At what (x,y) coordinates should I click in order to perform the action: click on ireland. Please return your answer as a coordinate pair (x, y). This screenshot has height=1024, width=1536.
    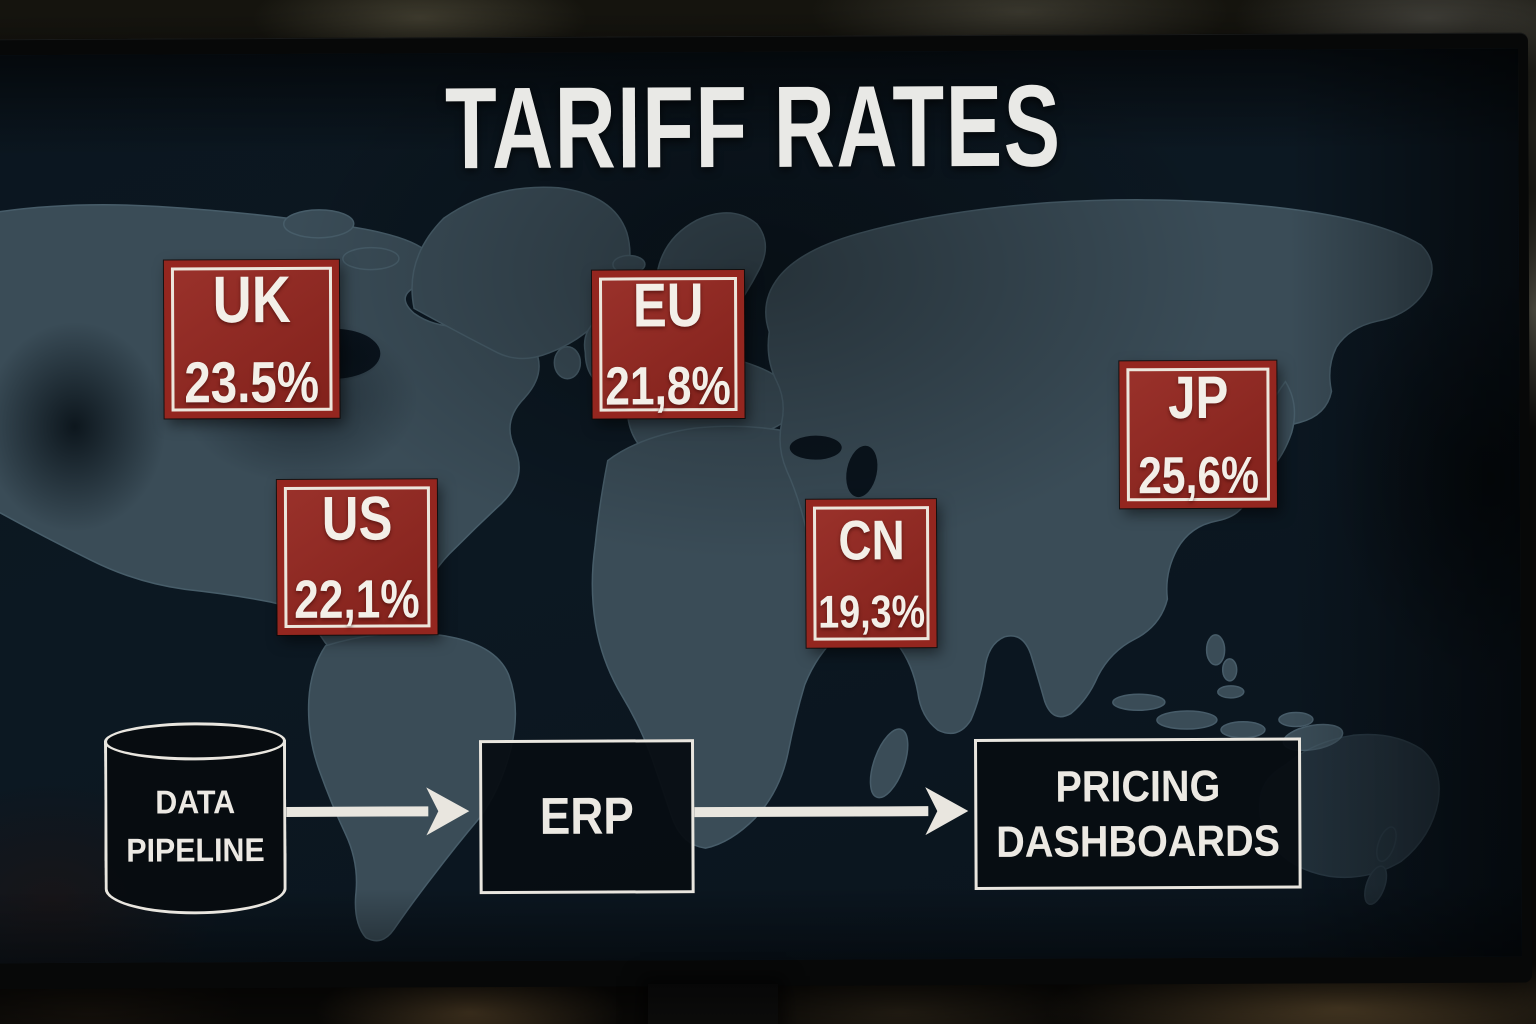
    Looking at the image, I should click on (567, 362).